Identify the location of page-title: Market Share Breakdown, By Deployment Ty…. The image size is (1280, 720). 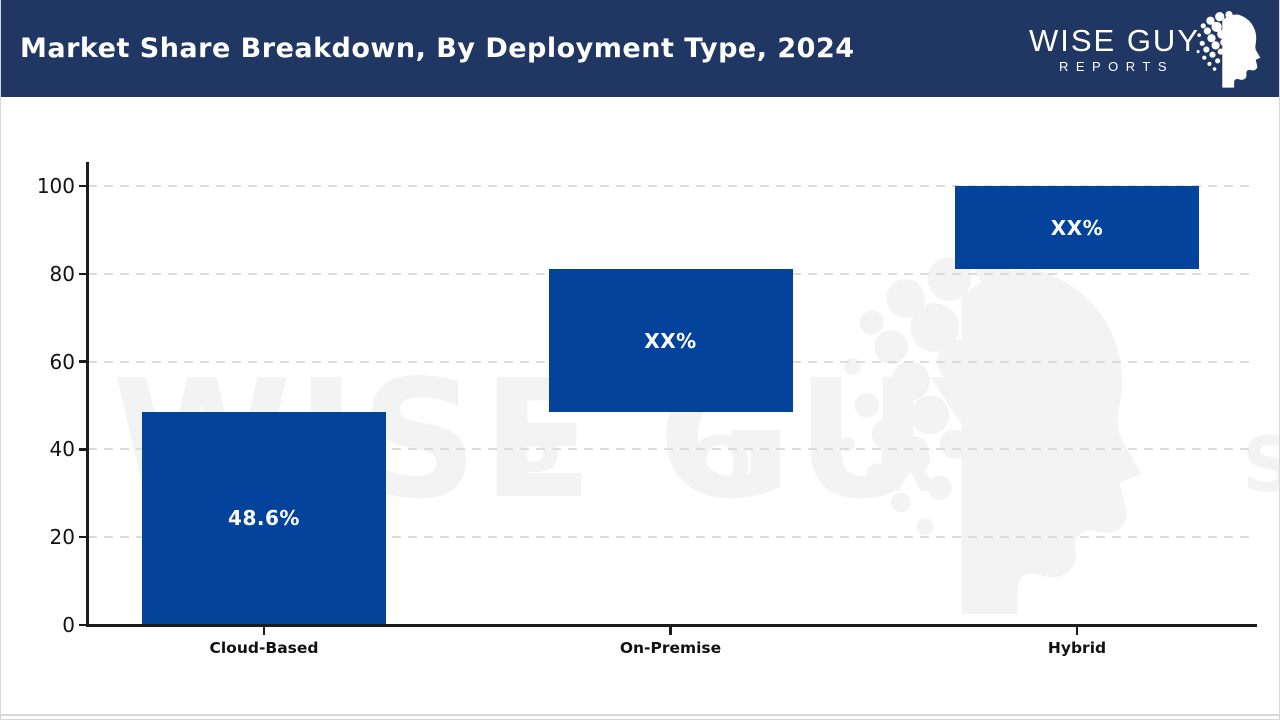
(437, 48).